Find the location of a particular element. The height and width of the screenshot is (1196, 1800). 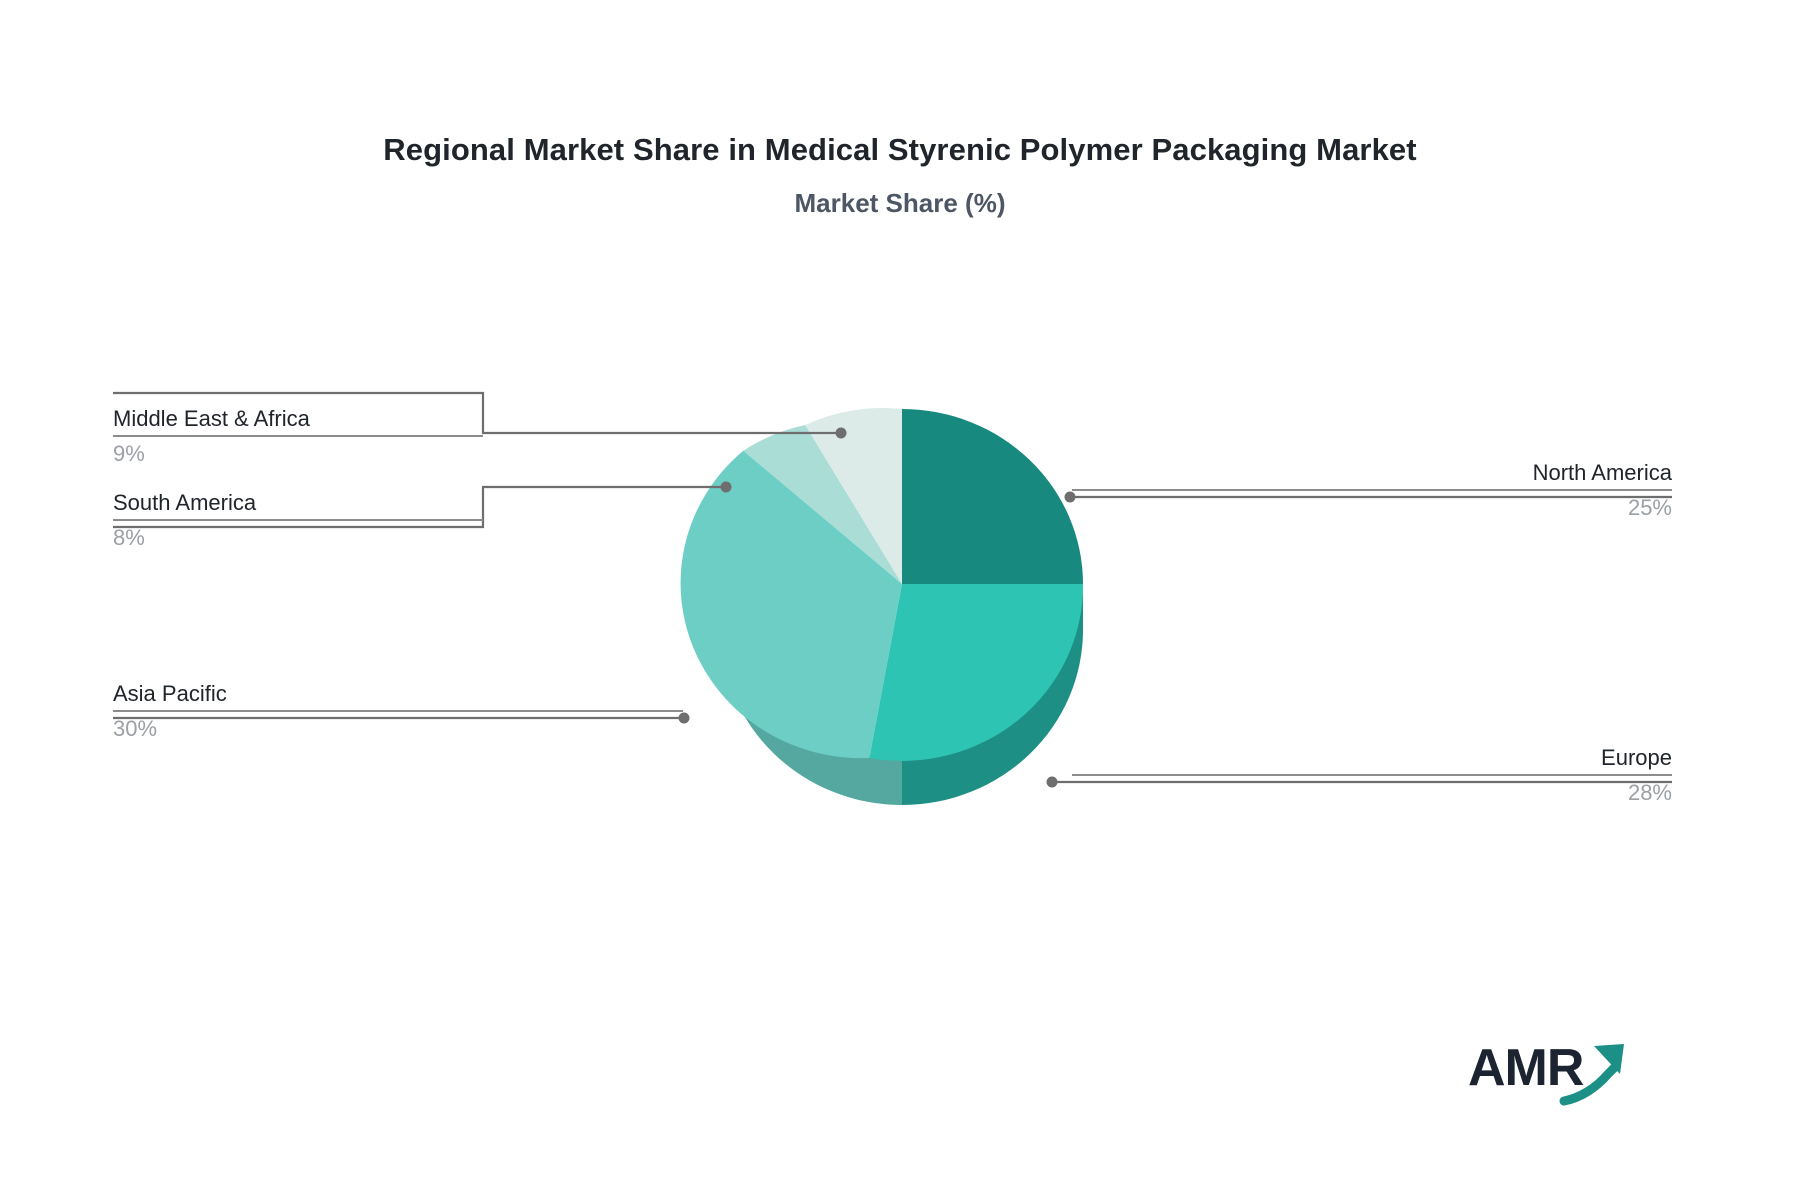

pie-slice-europe is located at coordinates (976, 672).